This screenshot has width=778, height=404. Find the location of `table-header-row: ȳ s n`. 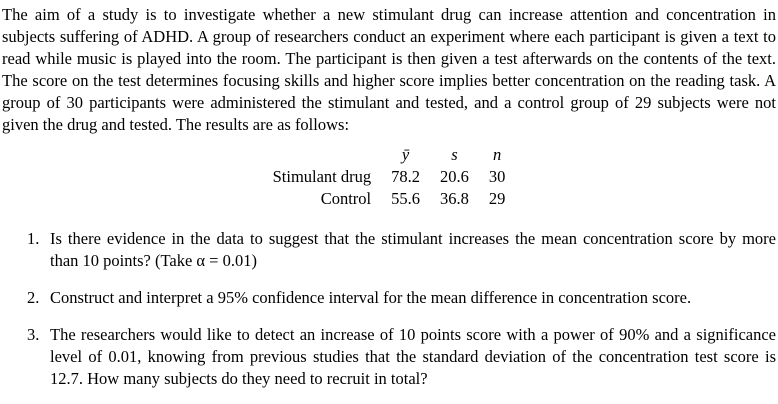

table-header-row: ȳ s n is located at coordinates (389, 155).